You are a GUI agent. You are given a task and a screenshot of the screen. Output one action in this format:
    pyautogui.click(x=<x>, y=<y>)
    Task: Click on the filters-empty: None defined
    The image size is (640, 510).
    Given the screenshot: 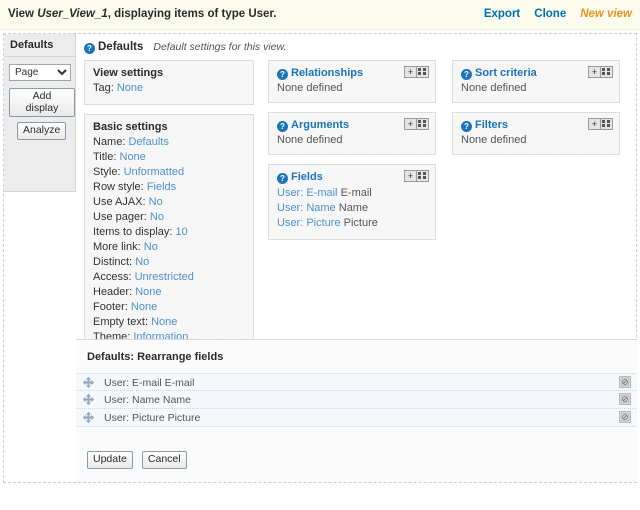 What is the action you would take?
    pyautogui.click(x=494, y=140)
    